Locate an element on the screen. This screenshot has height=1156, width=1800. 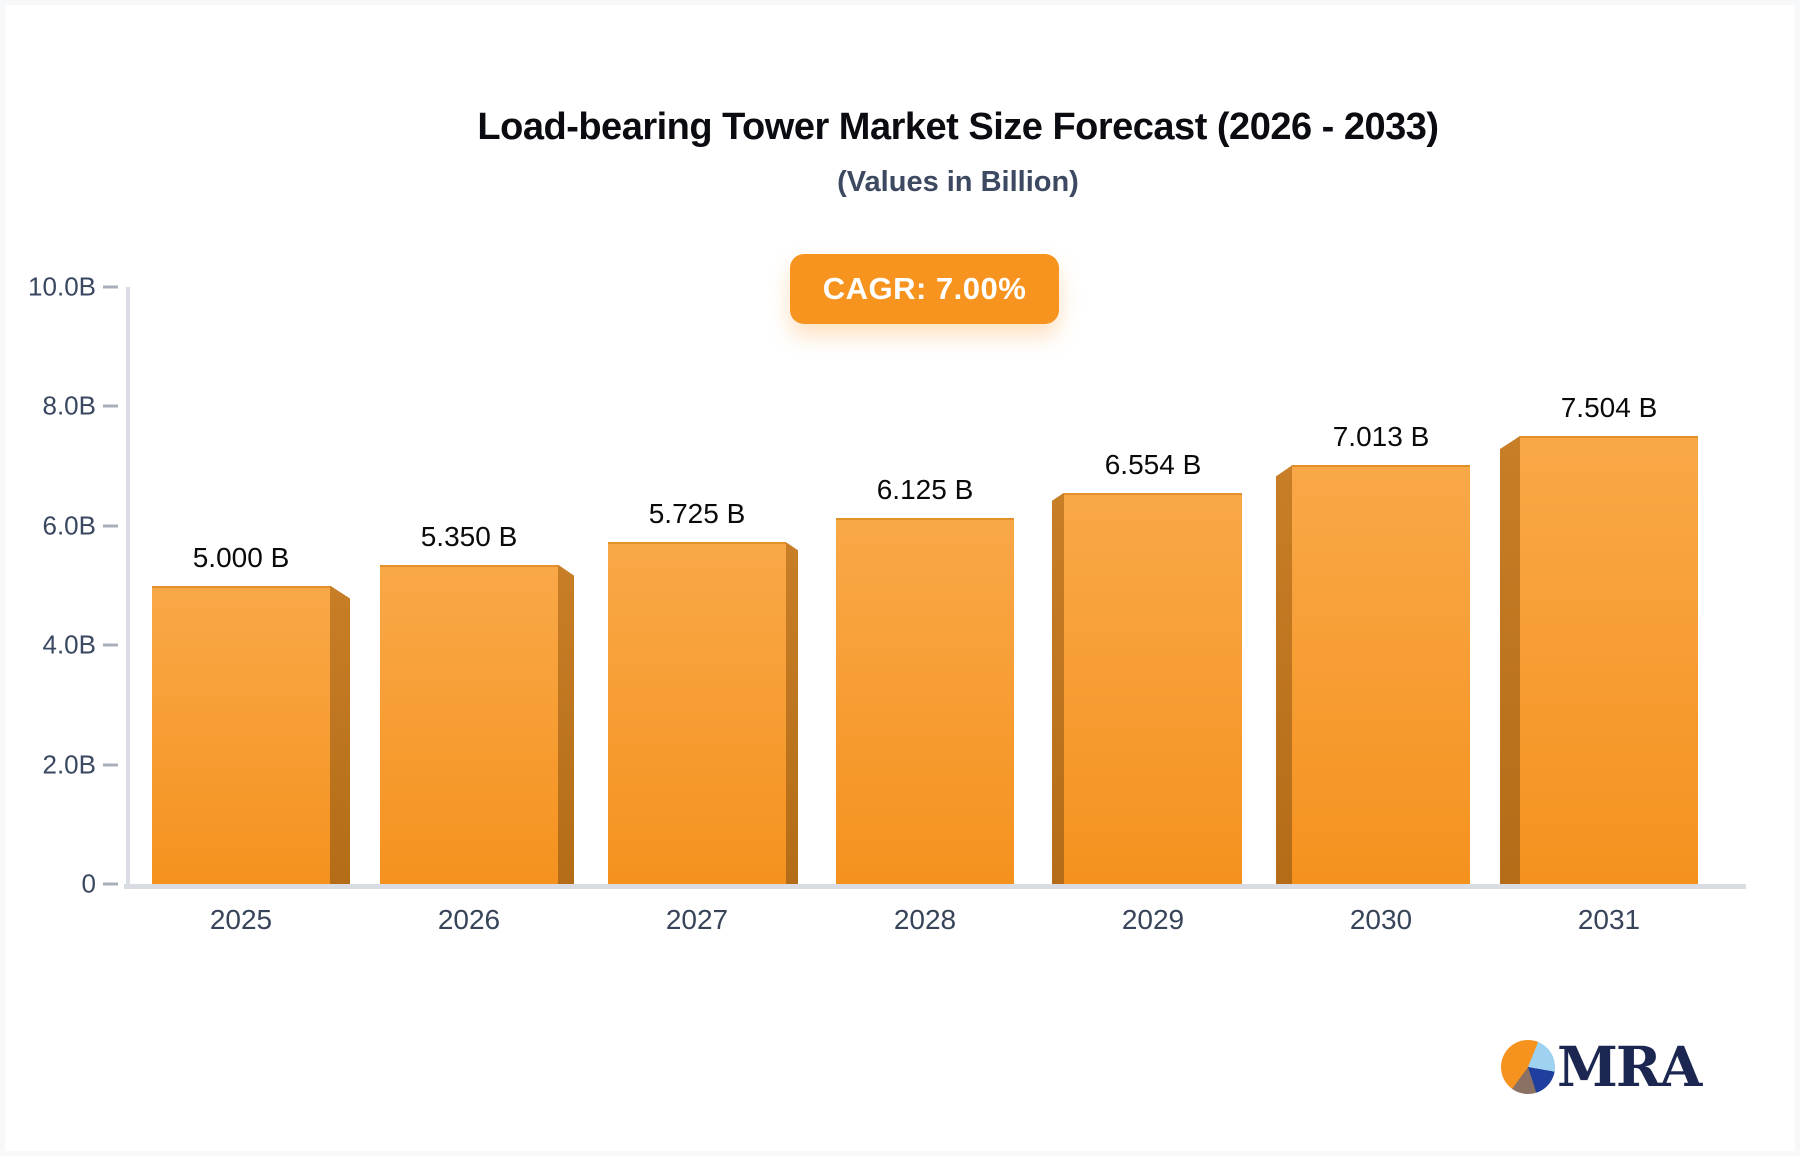
logo-text: MRA is located at coordinates (1629, 1066).